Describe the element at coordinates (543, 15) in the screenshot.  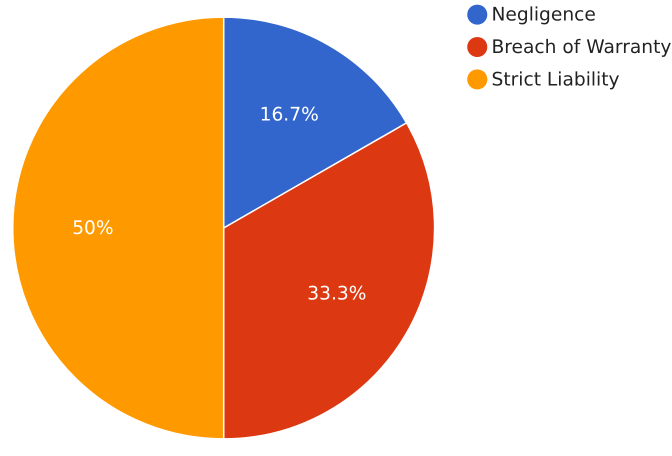
I see `legend-label: Negligence` at that location.